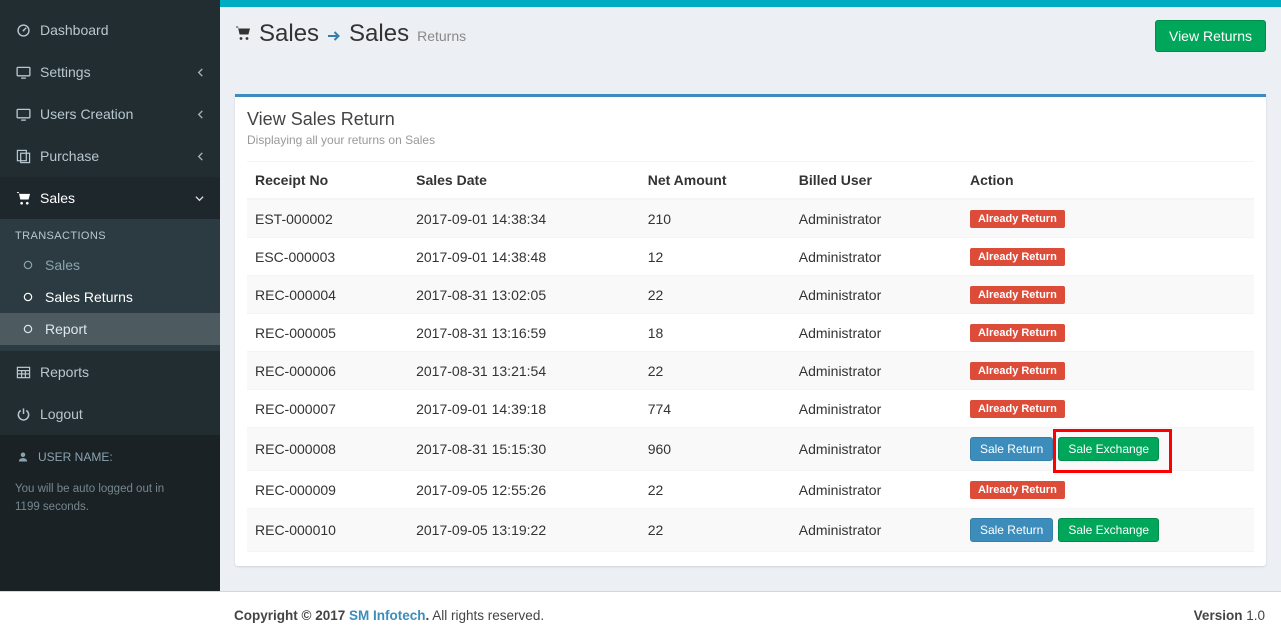 This screenshot has height=639, width=1281. Describe the element at coordinates (70, 156) in the screenshot. I see `sidebar-item-label: Purchase` at that location.